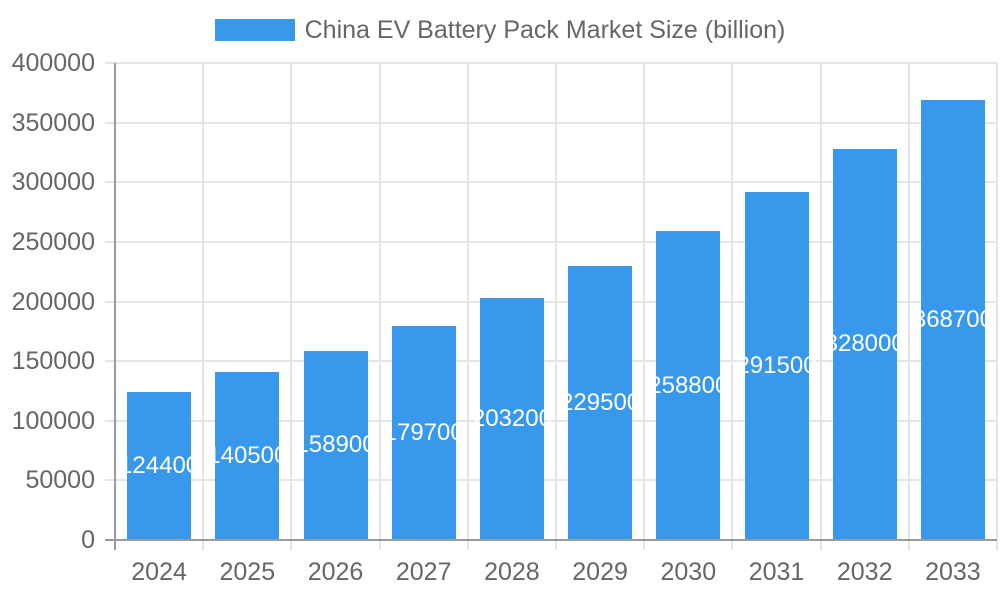 The height and width of the screenshot is (600, 1000). Describe the element at coordinates (53, 420) in the screenshot. I see `y-tick-label: 100000` at that location.